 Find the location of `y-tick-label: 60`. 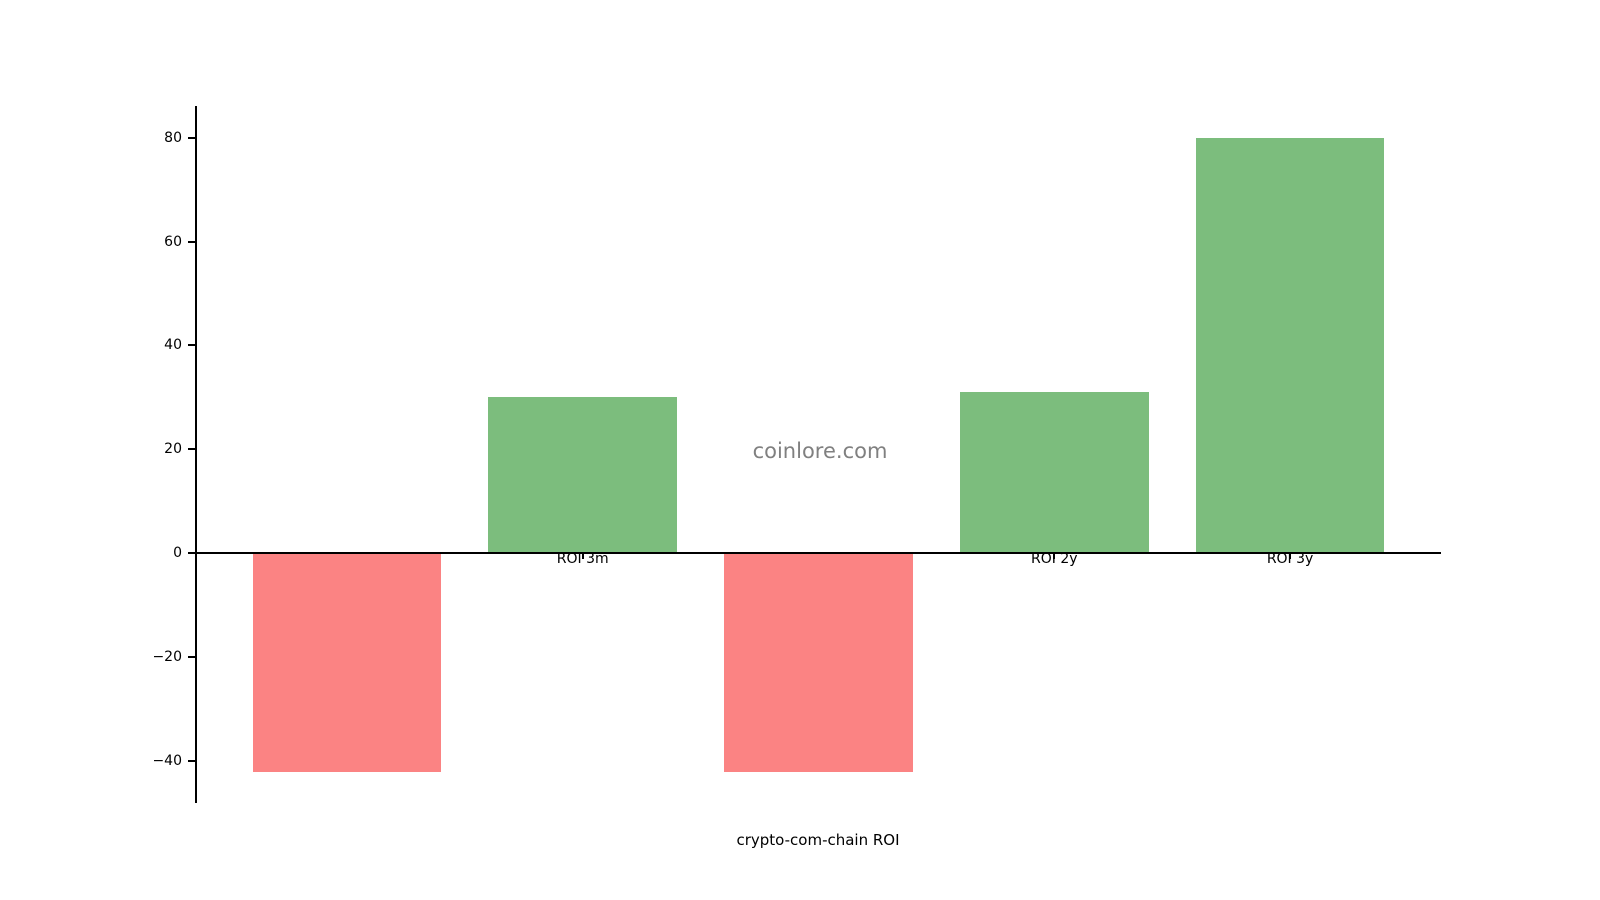

y-tick-label: 60 is located at coordinates (173, 241).